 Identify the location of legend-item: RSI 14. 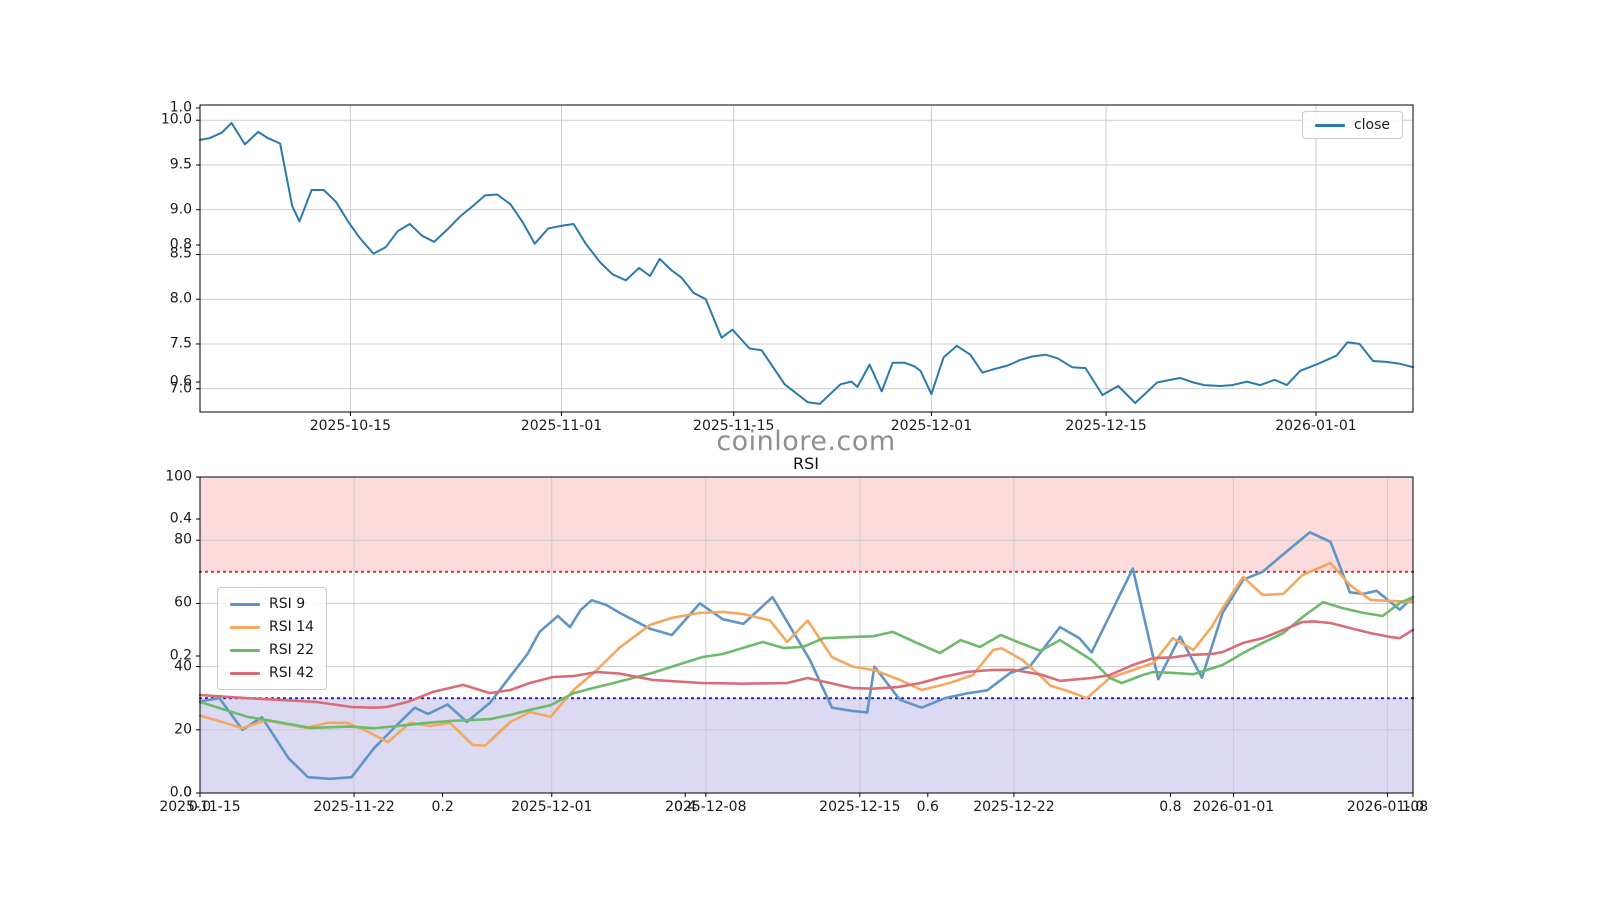
(272, 627).